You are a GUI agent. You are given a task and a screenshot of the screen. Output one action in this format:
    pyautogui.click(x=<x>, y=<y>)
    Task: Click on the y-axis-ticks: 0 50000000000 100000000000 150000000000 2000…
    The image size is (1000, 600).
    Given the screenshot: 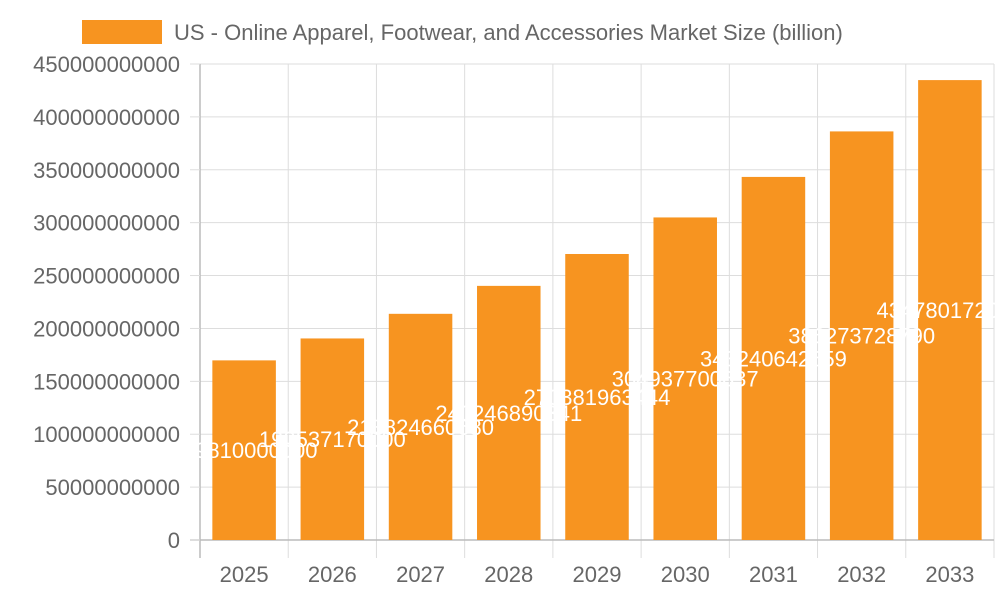 What is the action you would take?
    pyautogui.click(x=116, y=302)
    